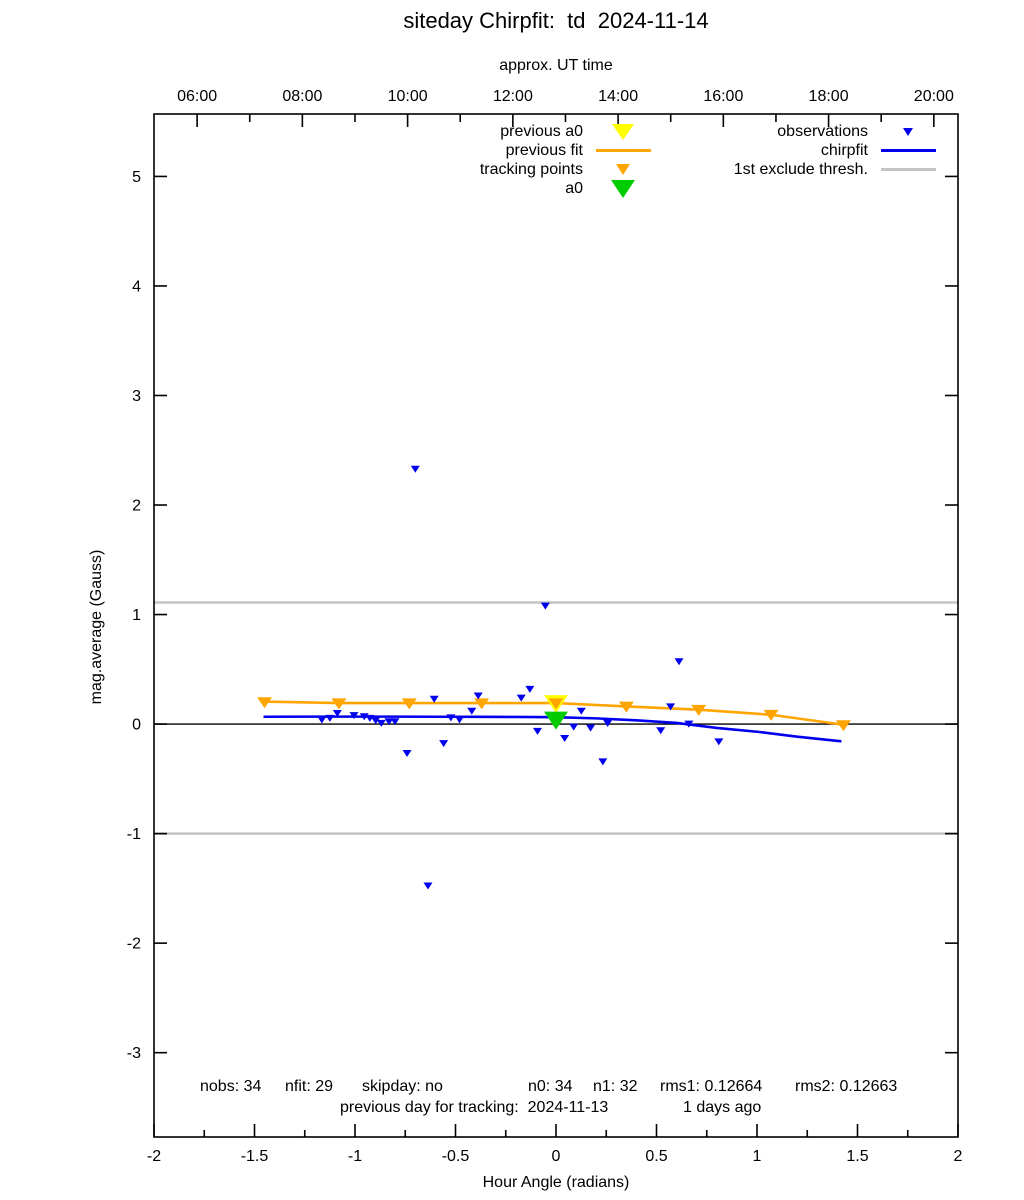  Describe the element at coordinates (550, 1086) in the screenshot. I see `stat-n0: n0: 34` at that location.